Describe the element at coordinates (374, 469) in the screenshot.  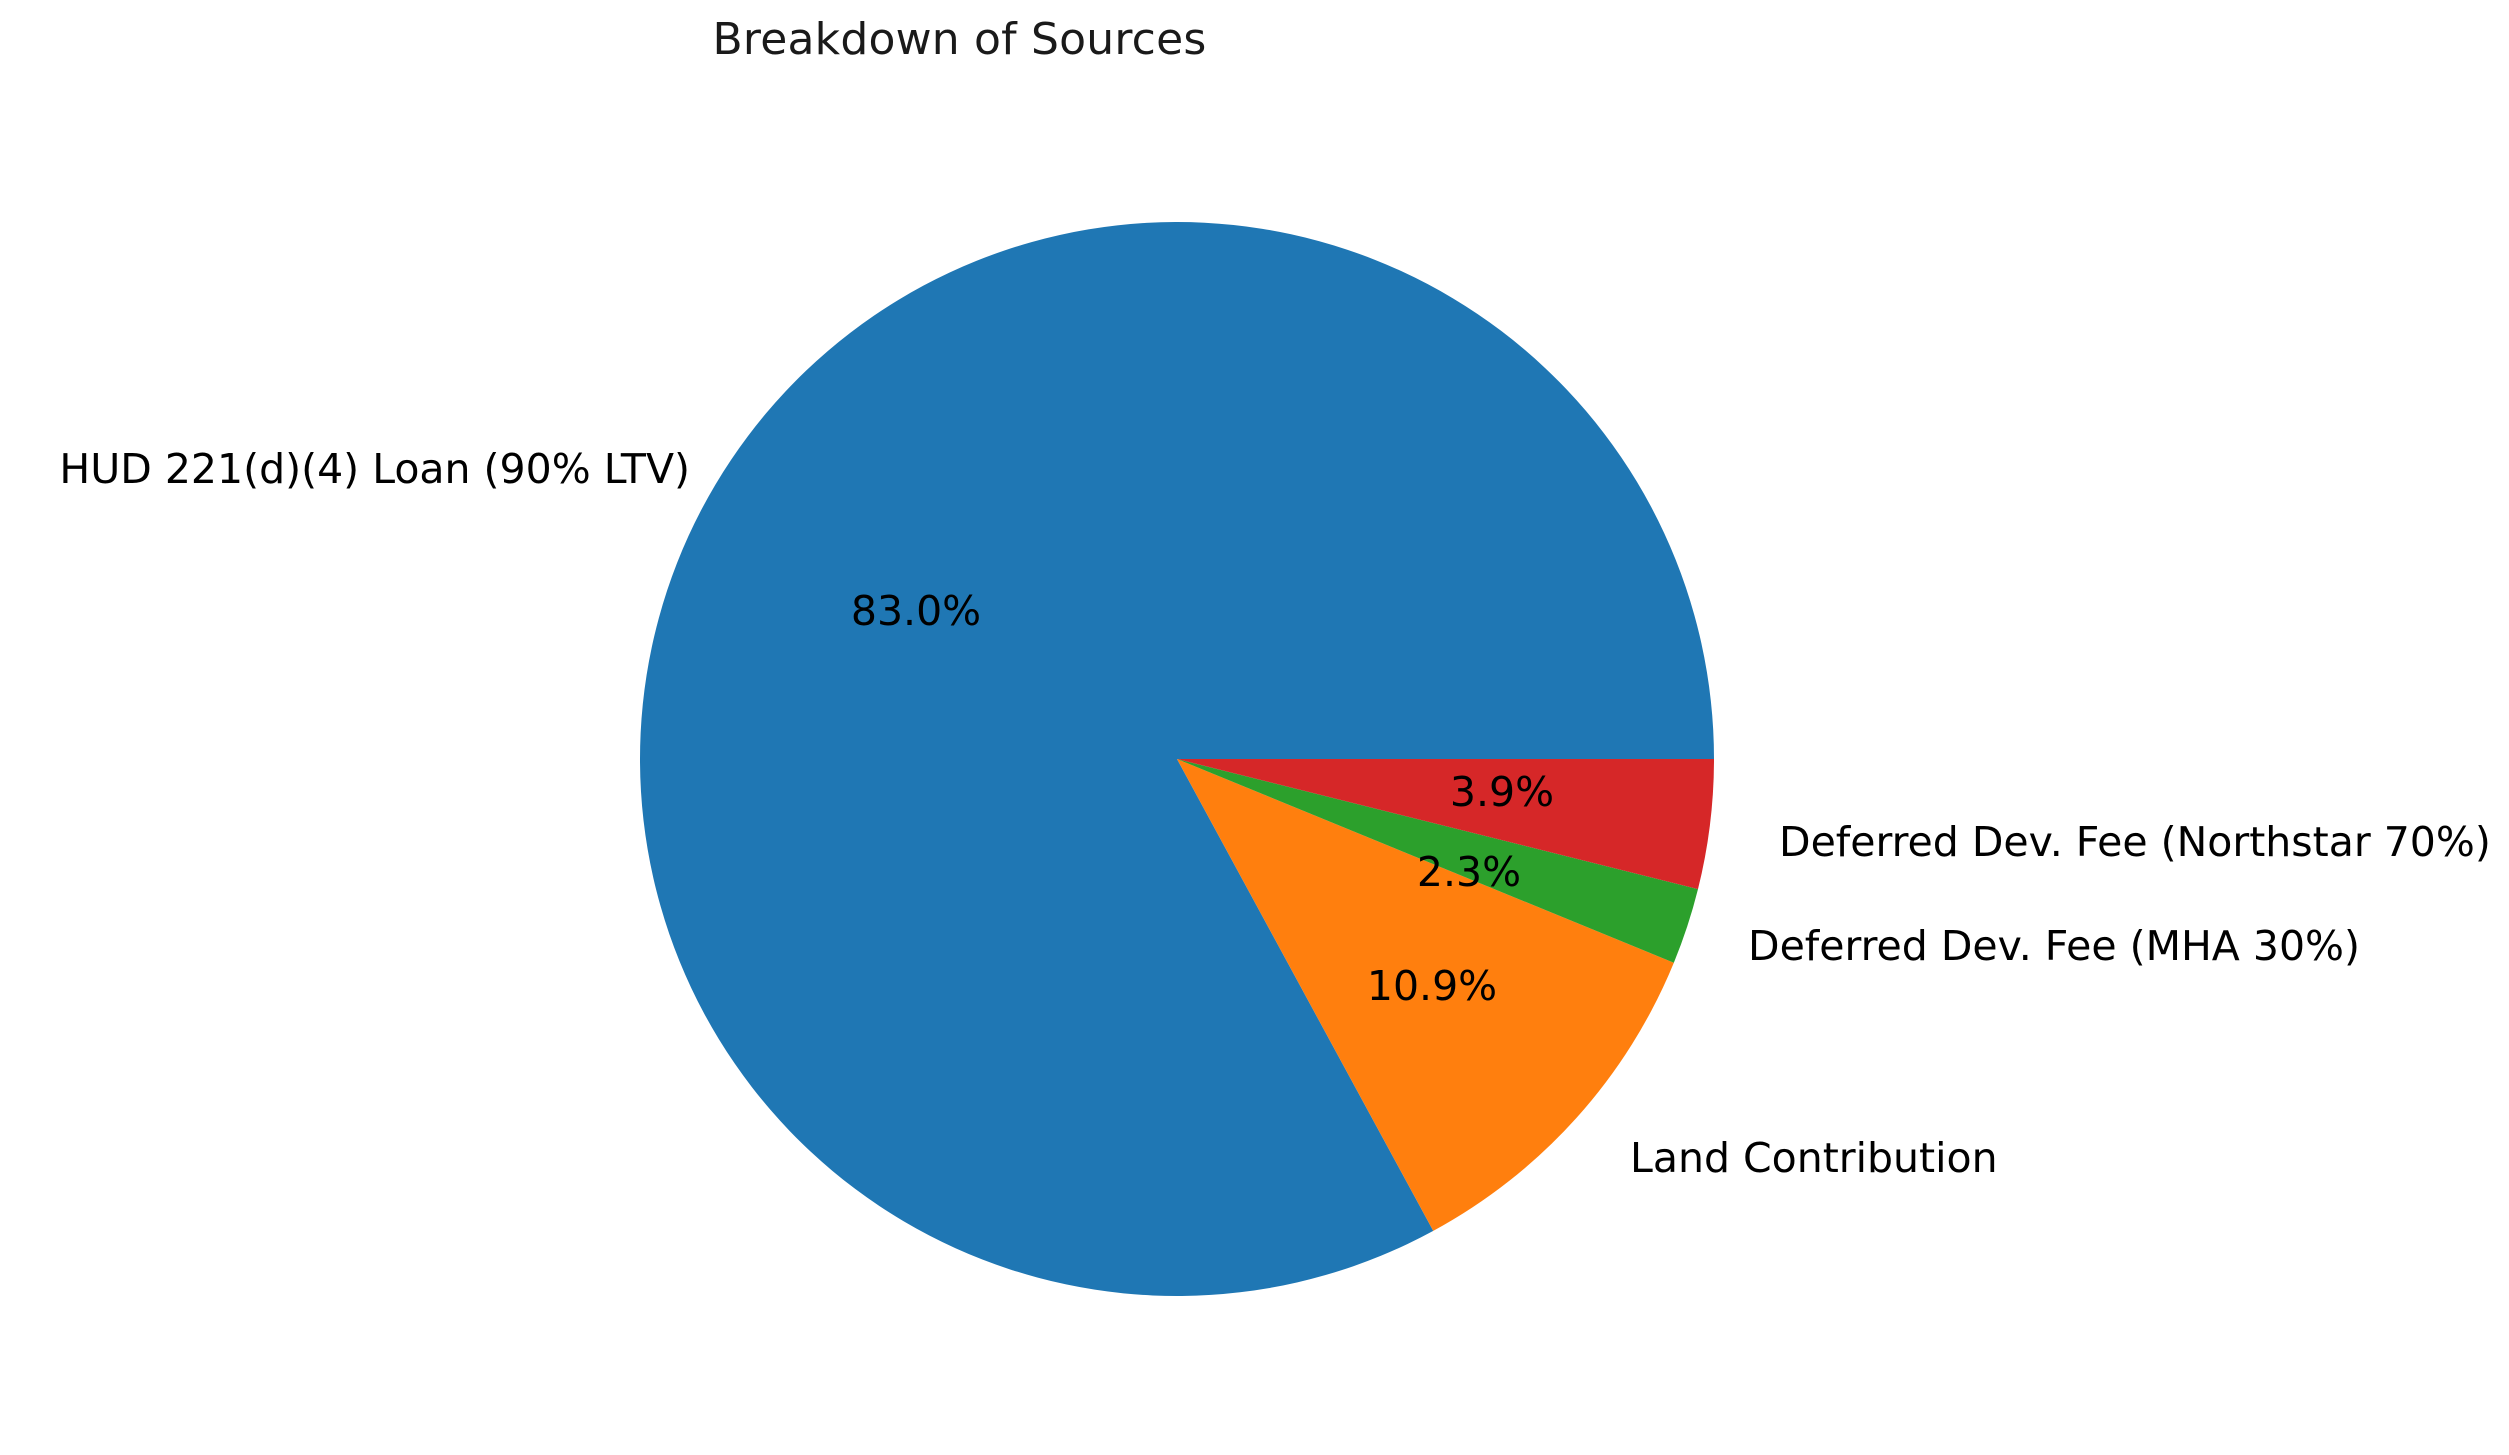
I see `pie-category-label-hud-221-d-4-loan: HUD 221(d)(4) Loan (90% LTV)` at that location.